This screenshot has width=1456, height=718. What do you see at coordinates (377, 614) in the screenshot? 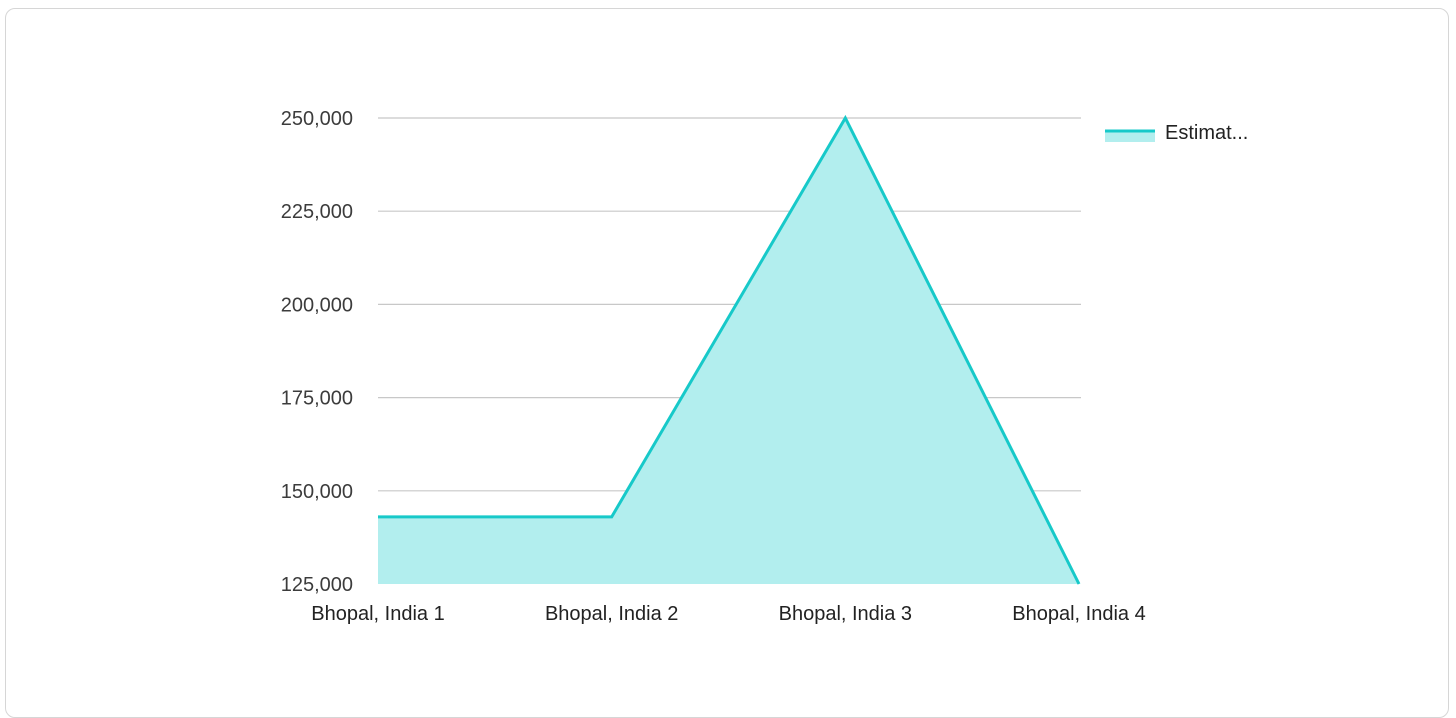
I see `x-tick-label: Bhopal, India 1` at bounding box center [377, 614].